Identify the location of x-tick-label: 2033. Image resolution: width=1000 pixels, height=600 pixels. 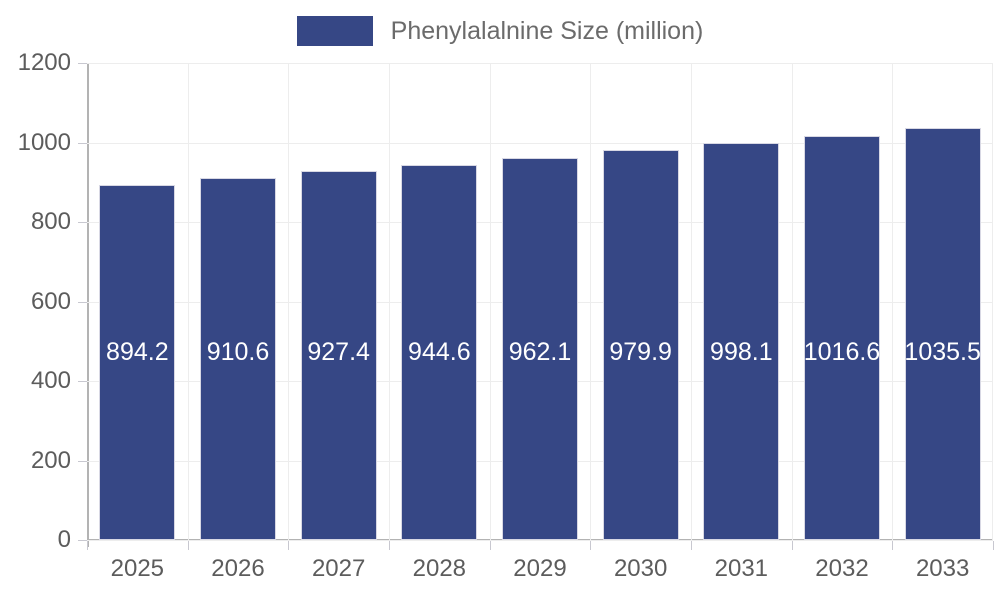
(942, 568).